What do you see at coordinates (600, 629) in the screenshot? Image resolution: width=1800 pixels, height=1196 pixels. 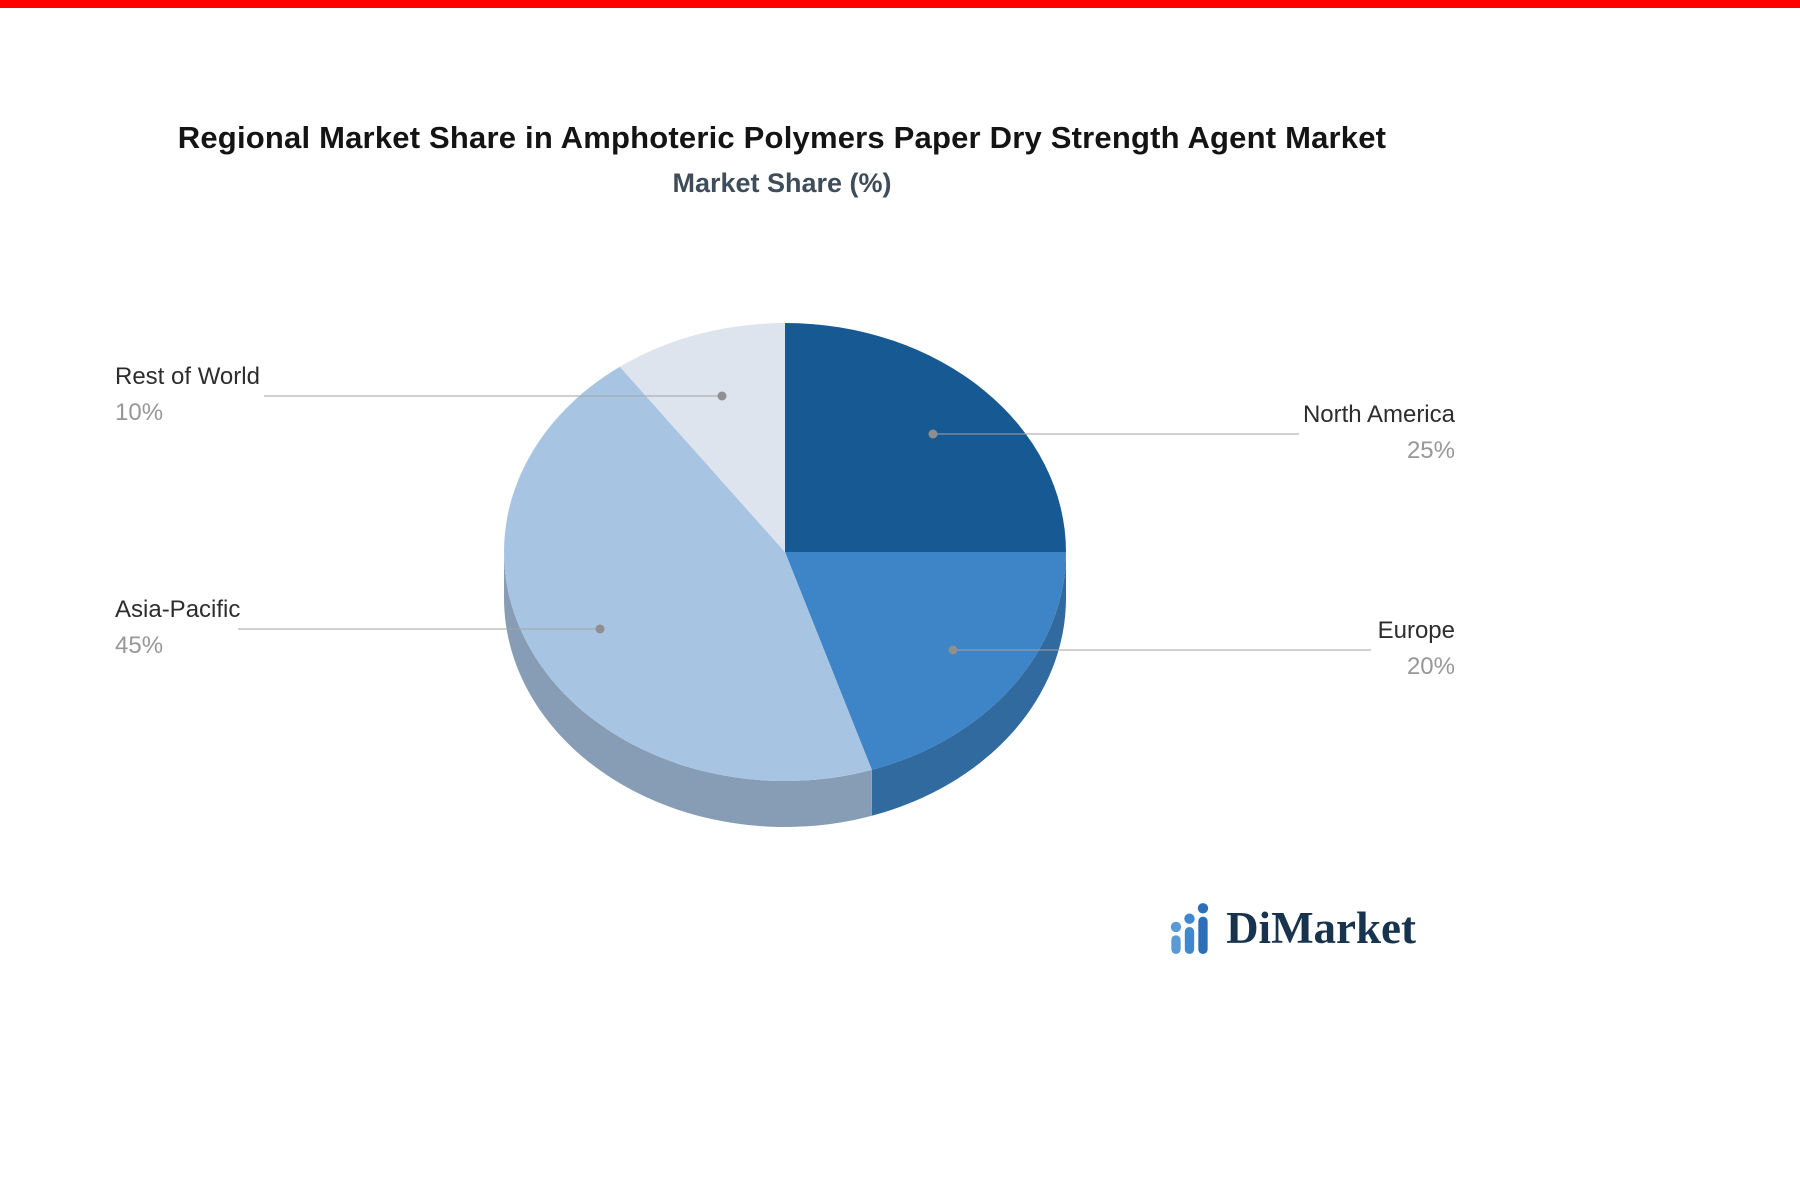 I see `leader-dot-asia-pacific` at bounding box center [600, 629].